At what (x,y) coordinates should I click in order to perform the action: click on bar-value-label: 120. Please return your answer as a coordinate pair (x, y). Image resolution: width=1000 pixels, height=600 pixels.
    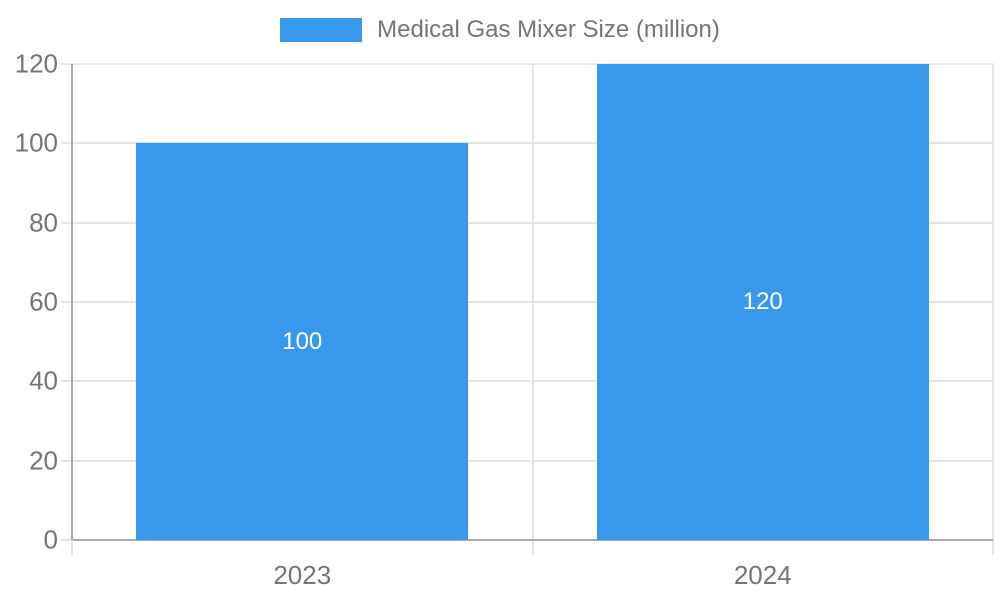
    Looking at the image, I should click on (762, 301).